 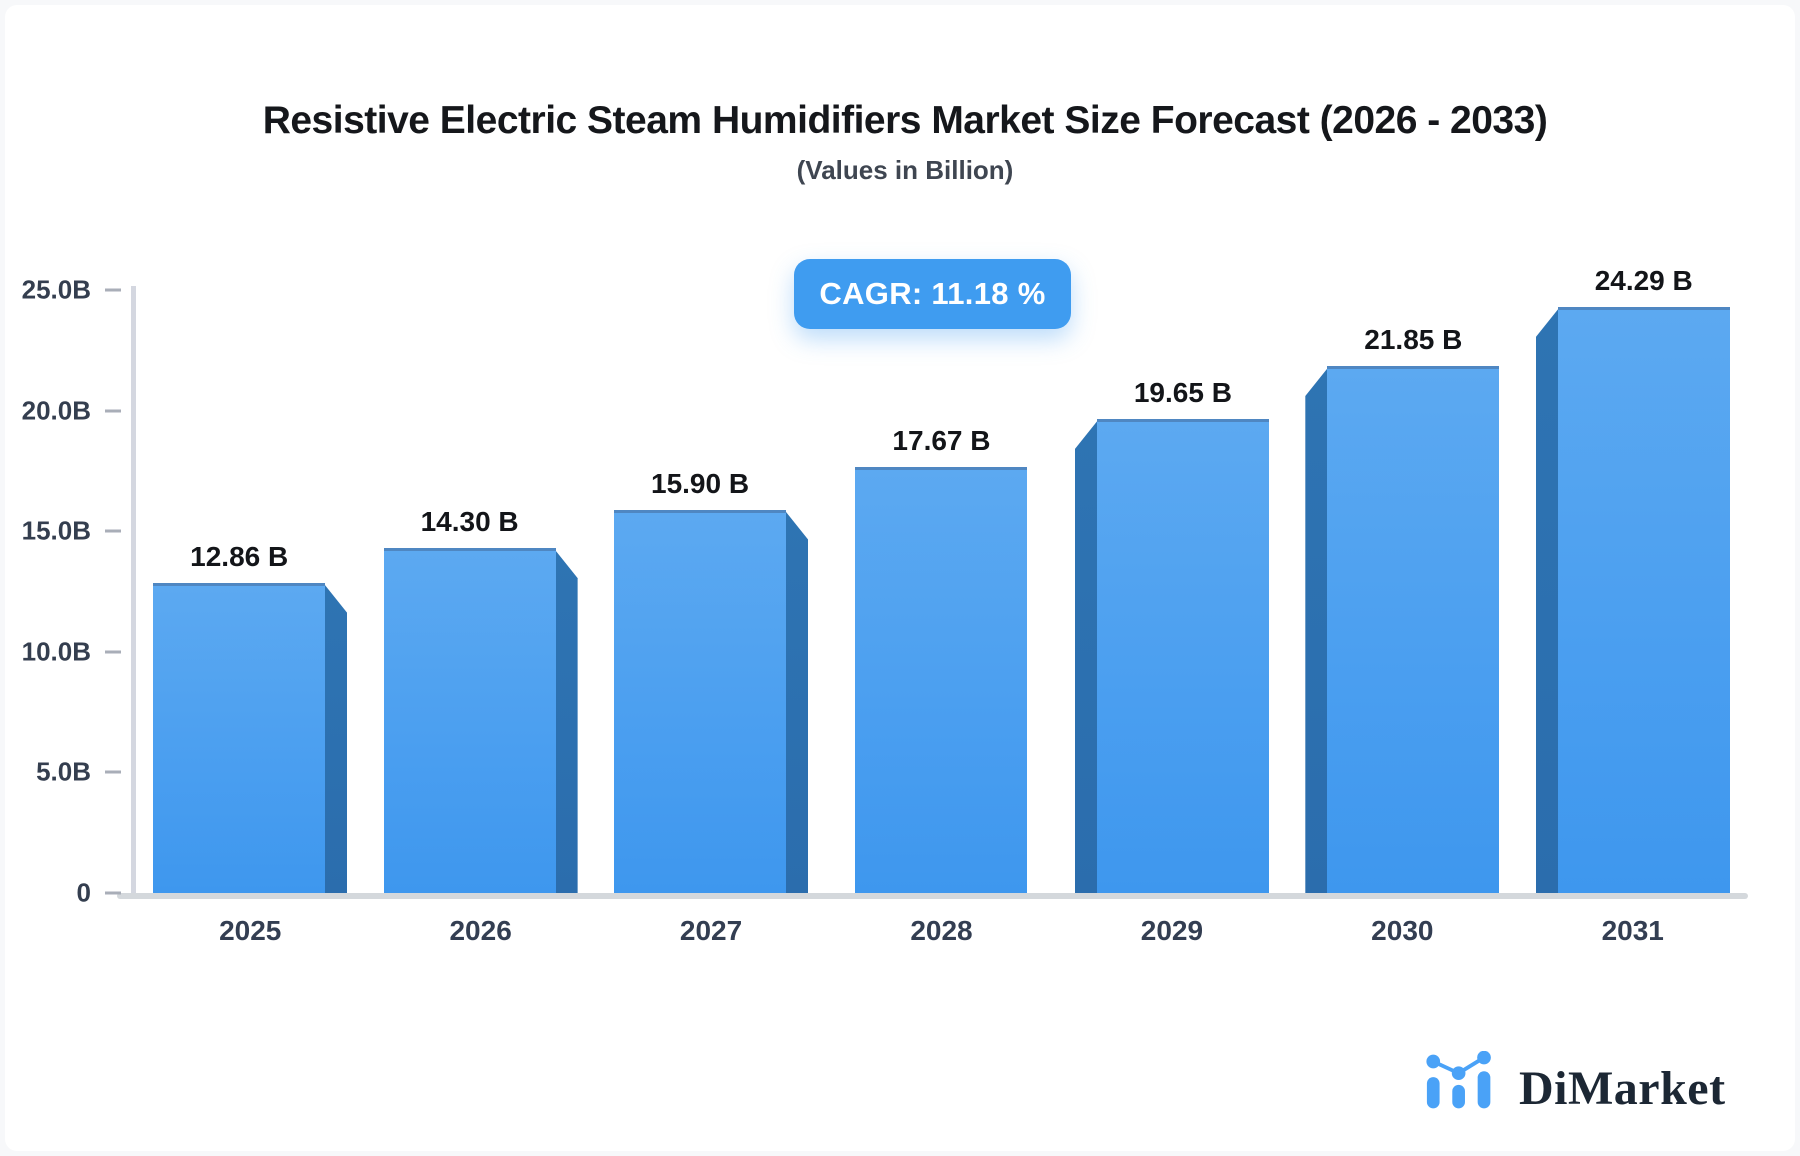 What do you see at coordinates (700, 483) in the screenshot?
I see `bar-value-label: 15.90 B` at bounding box center [700, 483].